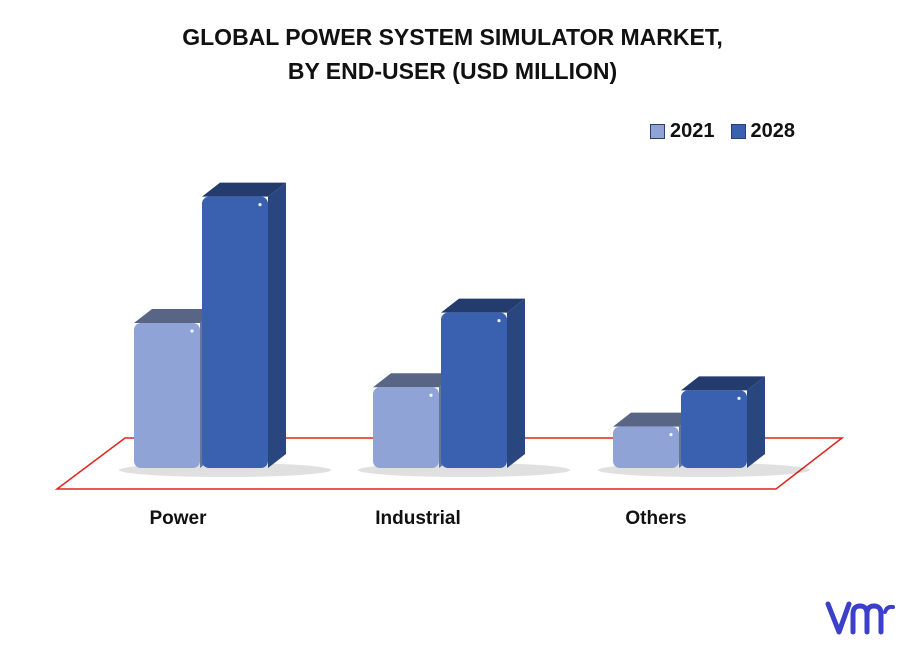 This screenshot has width=905, height=646. Describe the element at coordinates (474, 390) in the screenshot. I see `bar-front-industrial-2028` at that location.